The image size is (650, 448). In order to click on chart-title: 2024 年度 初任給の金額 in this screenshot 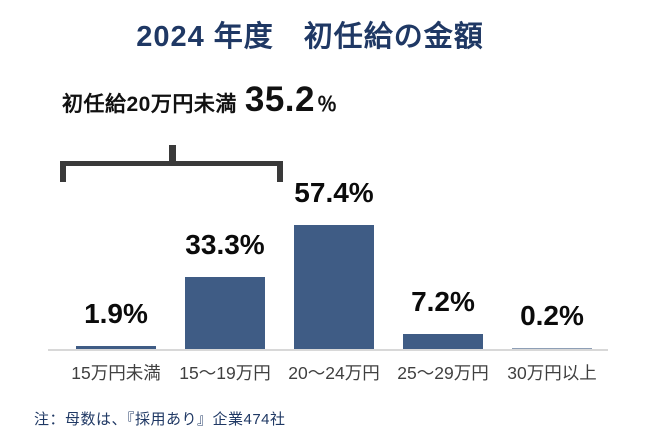, I will do `click(310, 37)`.